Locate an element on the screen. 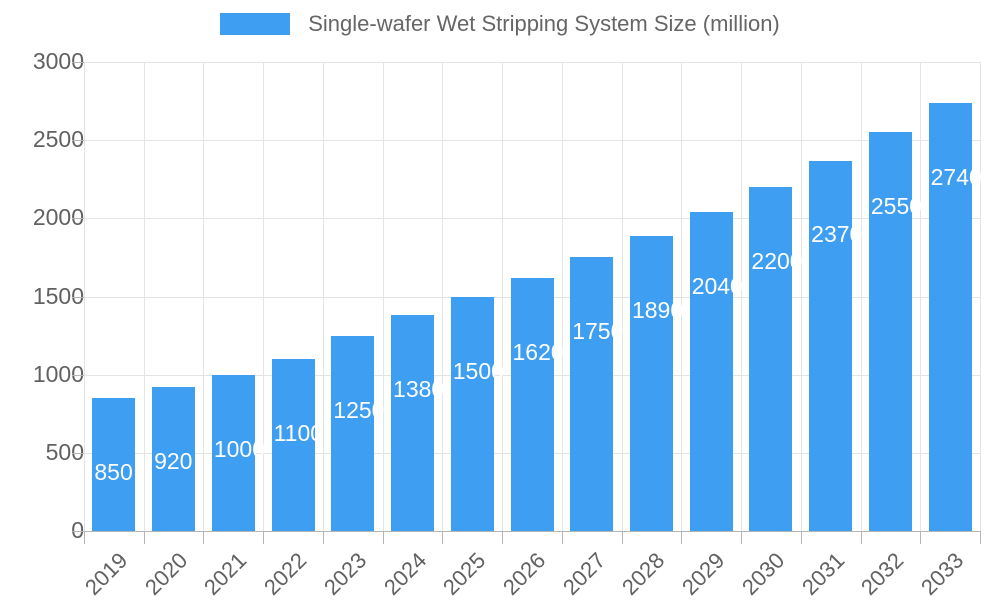 Image resolution: width=1000 pixels, height=608 pixels. x-axis-tick-label: 2020 is located at coordinates (165, 573).